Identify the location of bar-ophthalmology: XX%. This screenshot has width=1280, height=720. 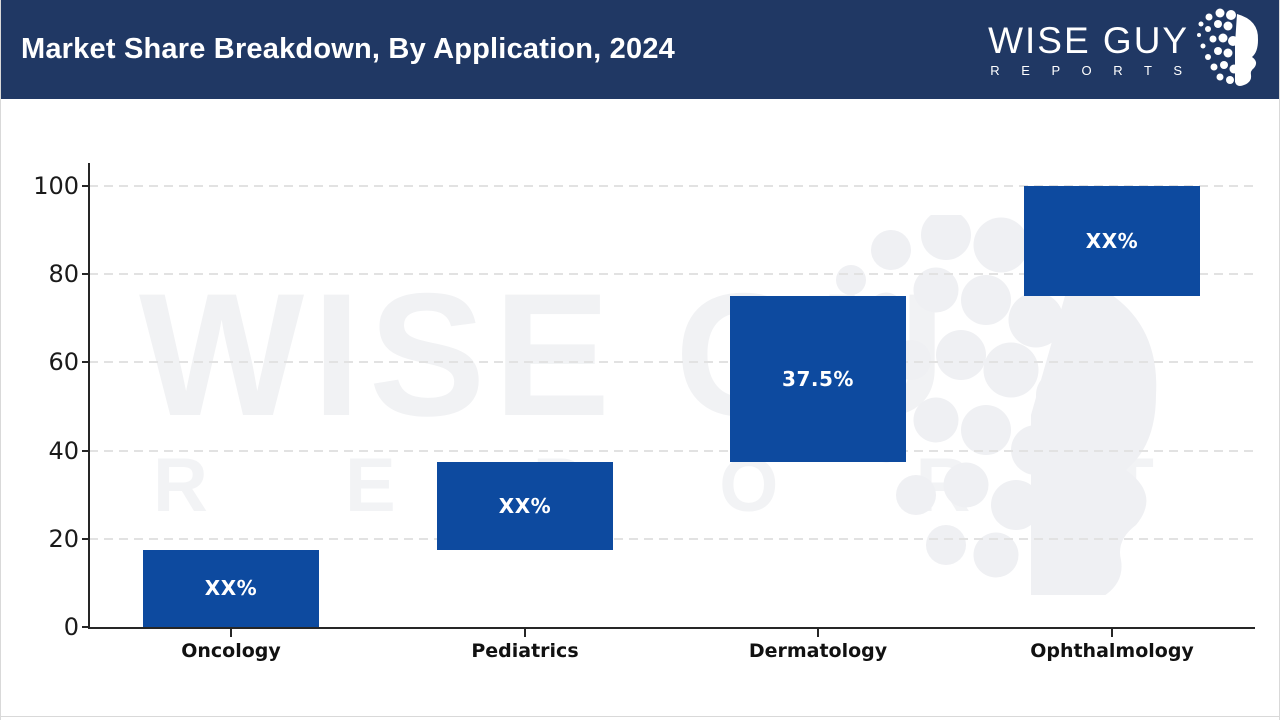
(1112, 241).